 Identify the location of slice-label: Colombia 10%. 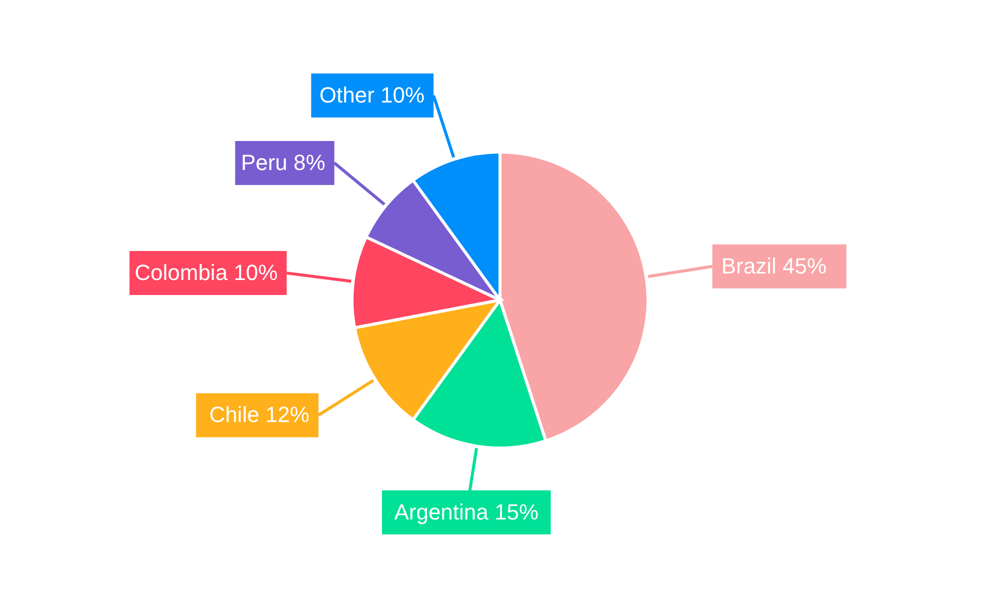
(206, 273).